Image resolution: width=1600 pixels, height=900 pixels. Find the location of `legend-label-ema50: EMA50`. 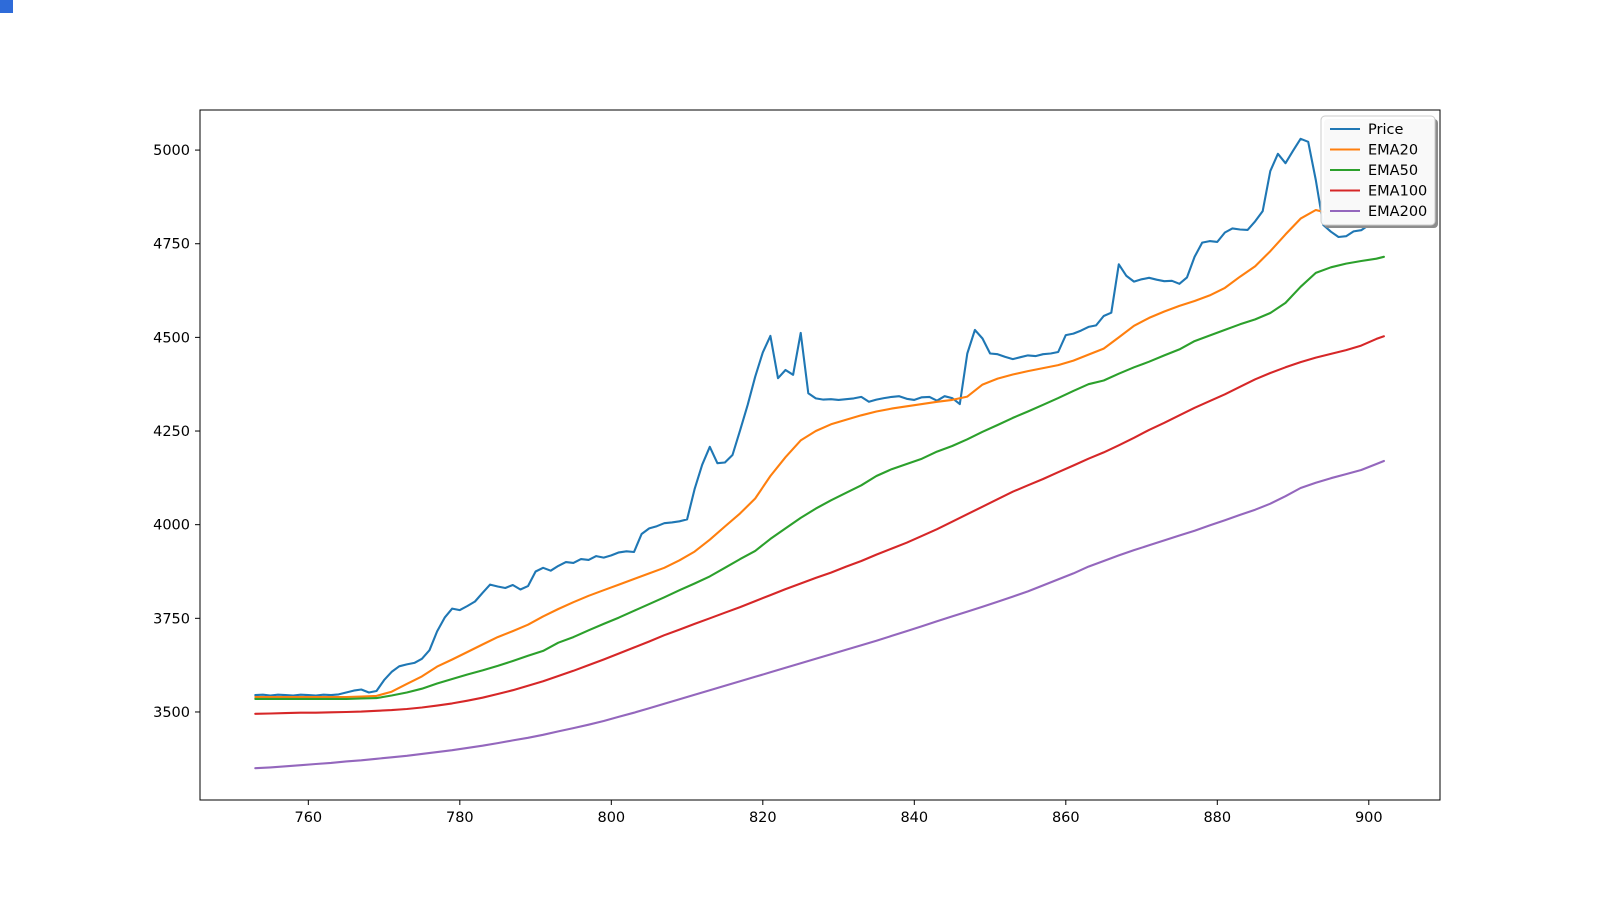

legend-label-ema50: EMA50 is located at coordinates (1393, 171).